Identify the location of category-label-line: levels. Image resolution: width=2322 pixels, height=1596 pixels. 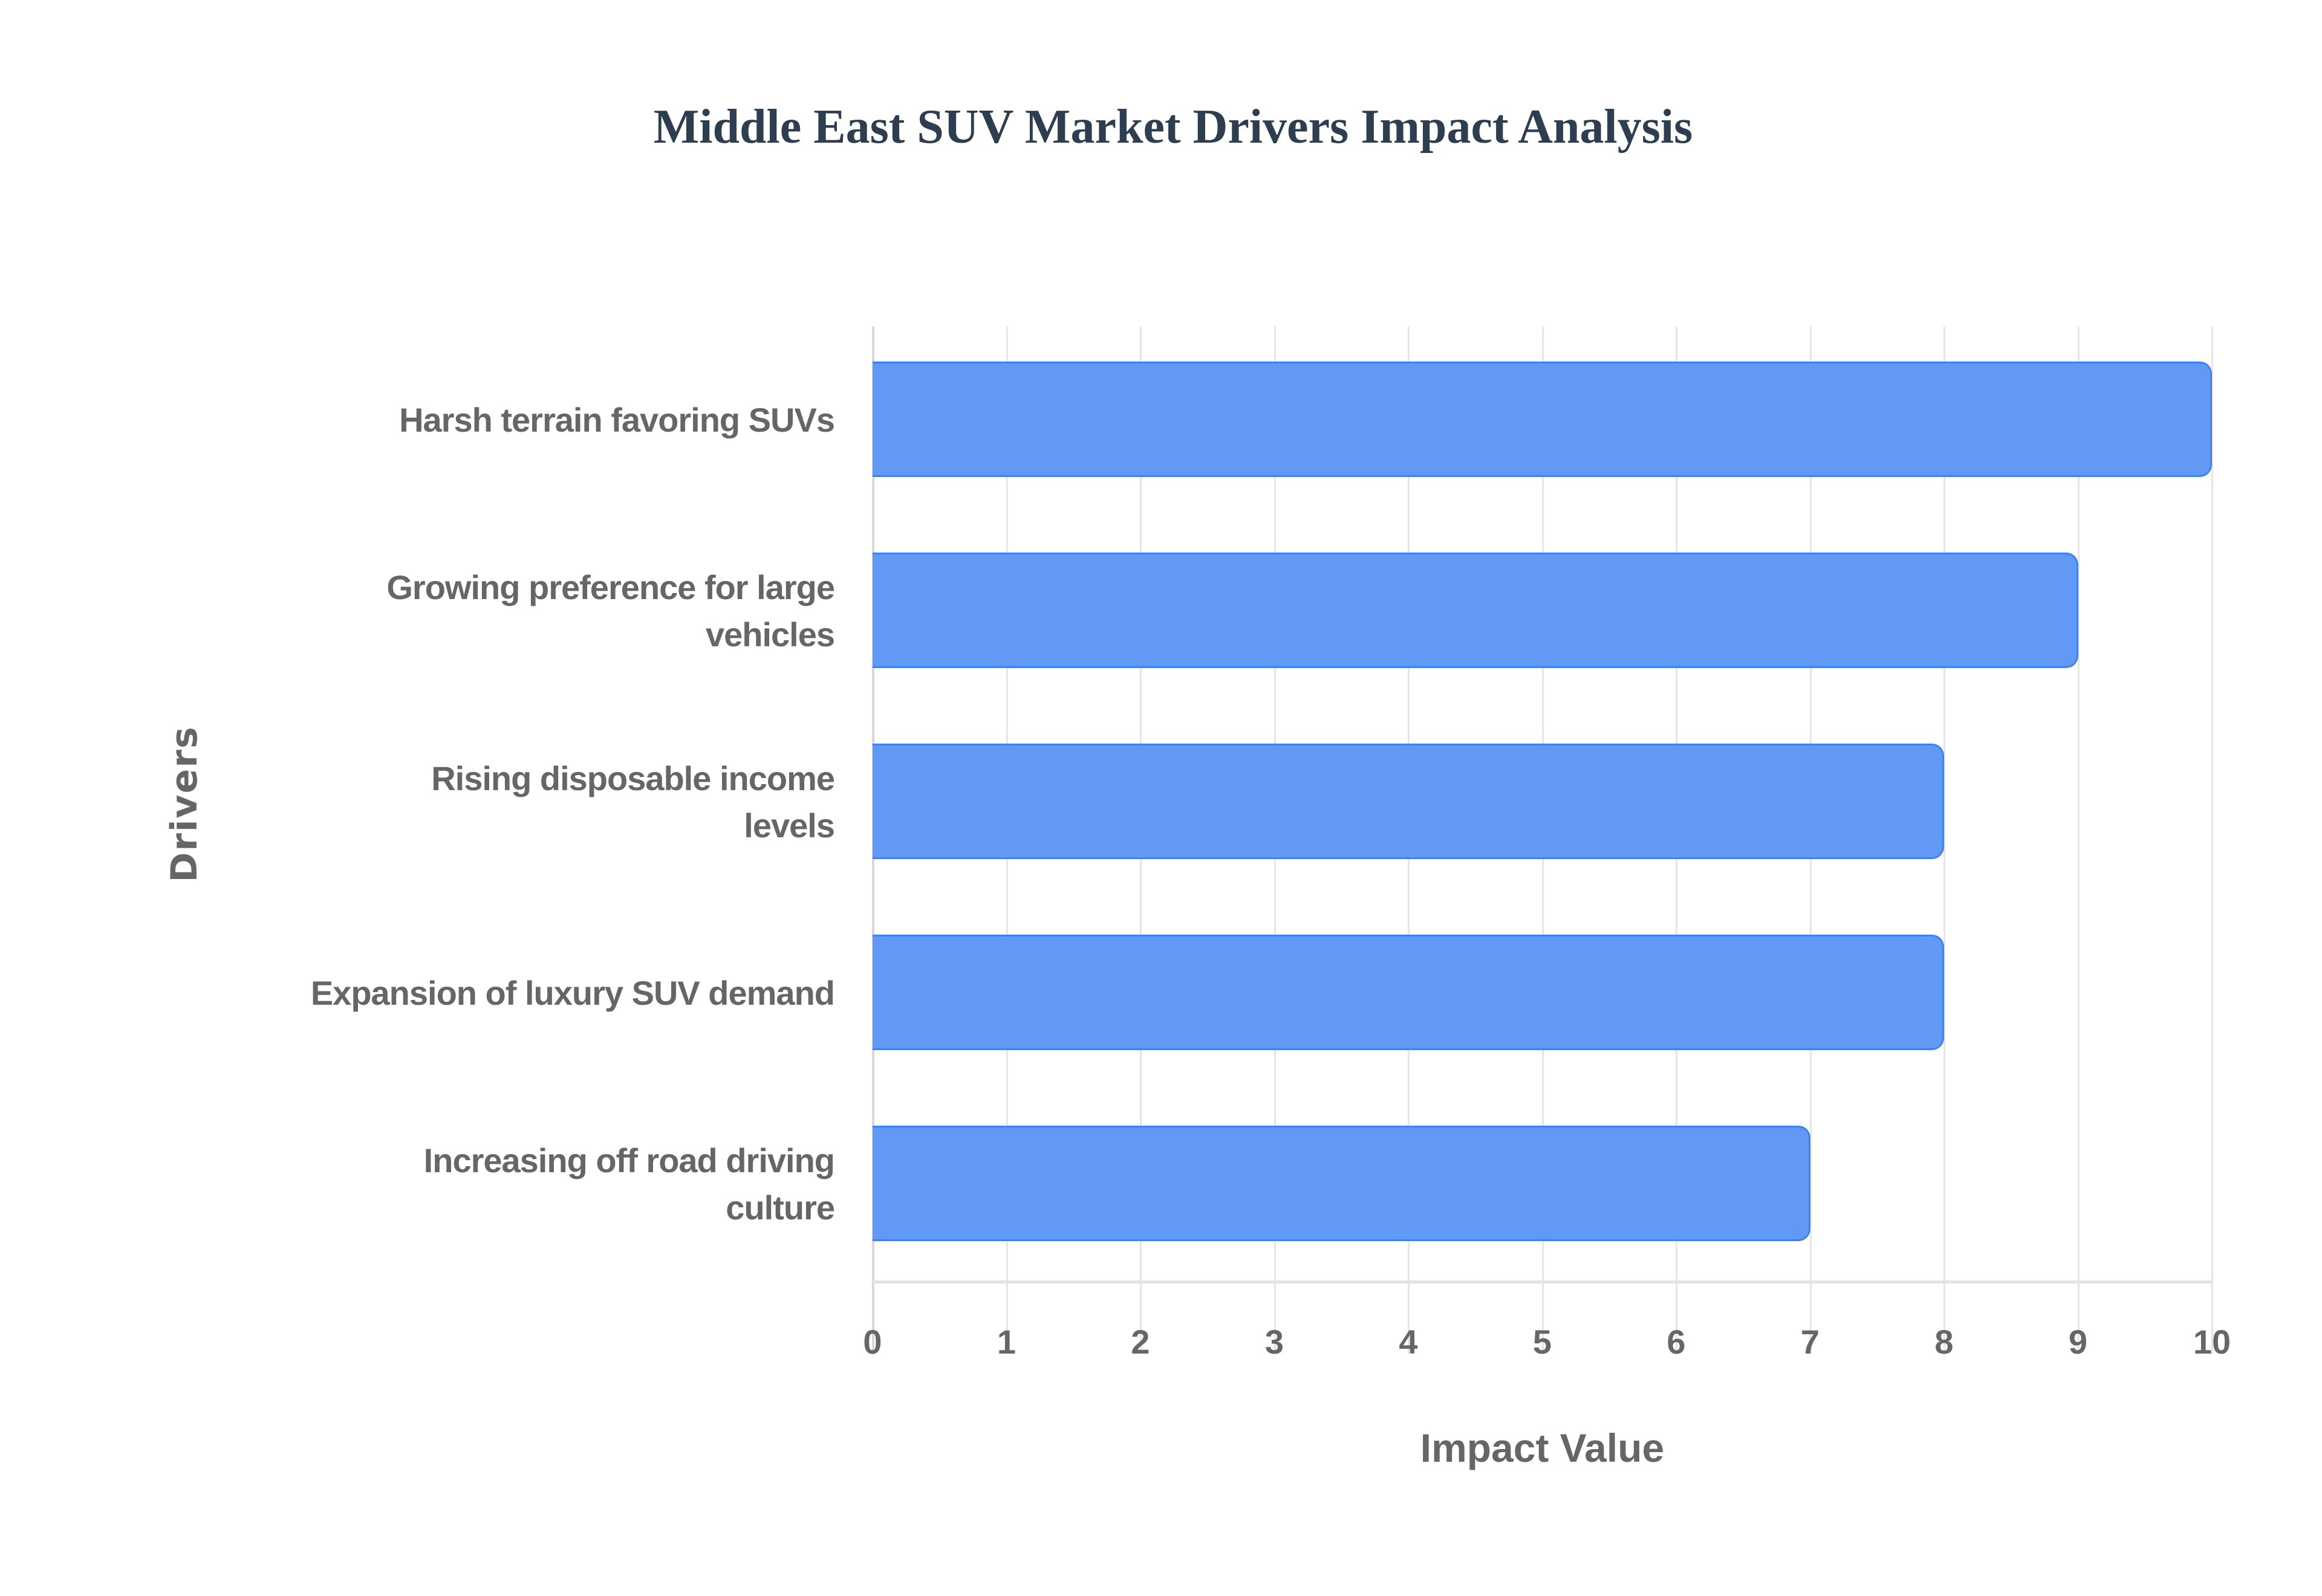
(789, 825).